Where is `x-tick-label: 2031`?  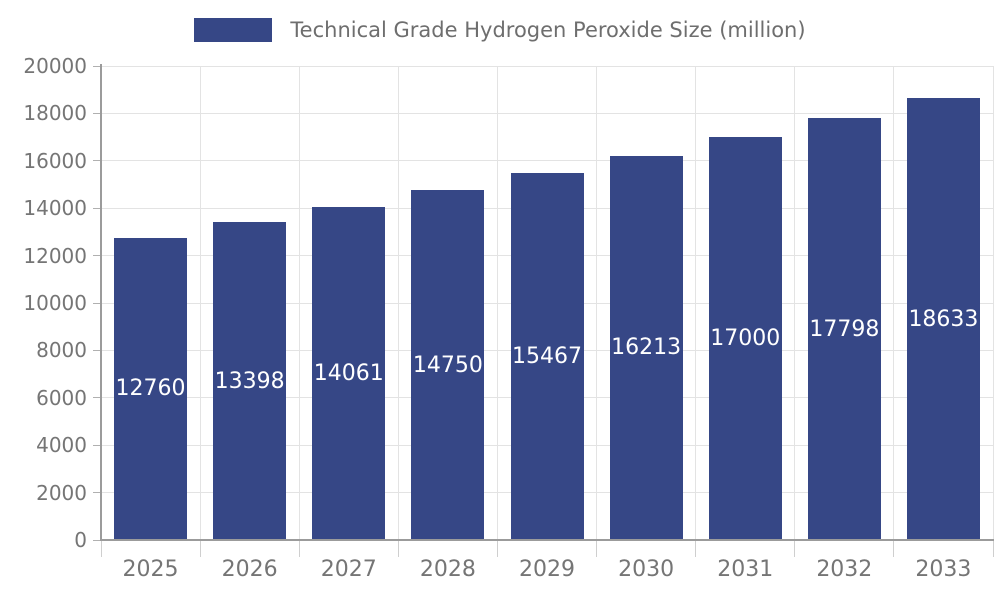 x-tick-label: 2031 is located at coordinates (745, 569).